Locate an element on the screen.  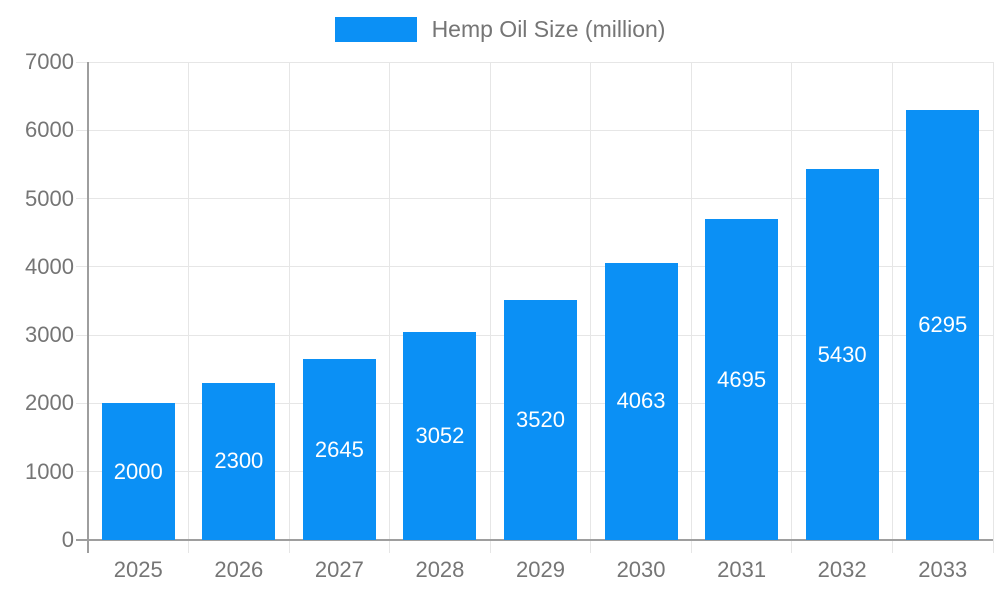
bar-value-label: 5430 is located at coordinates (842, 354).